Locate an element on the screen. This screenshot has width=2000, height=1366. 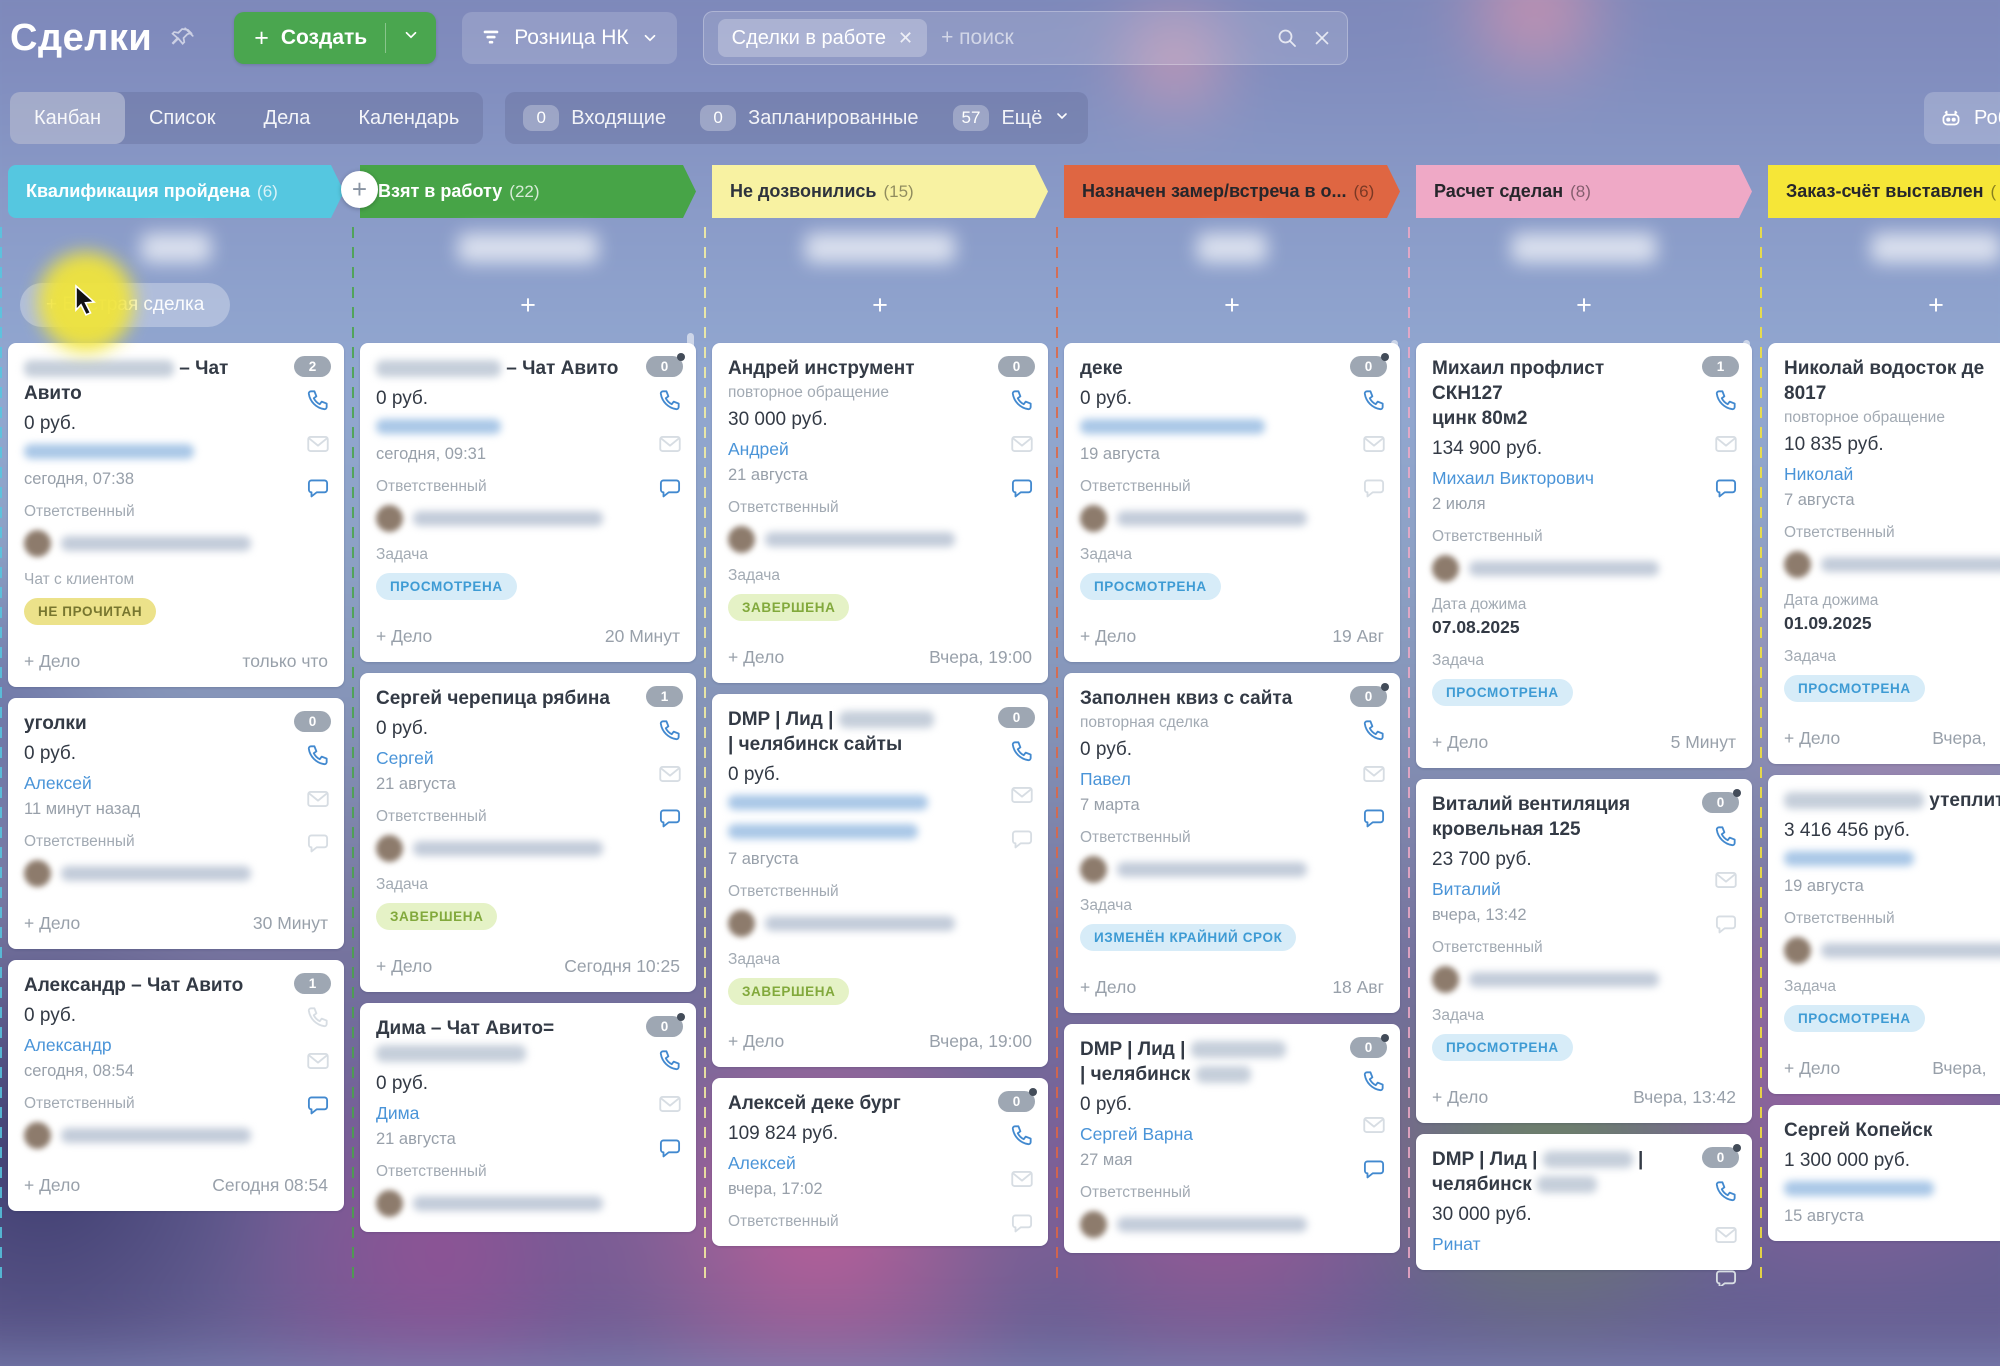
search-input: + поиск is located at coordinates (977, 37).